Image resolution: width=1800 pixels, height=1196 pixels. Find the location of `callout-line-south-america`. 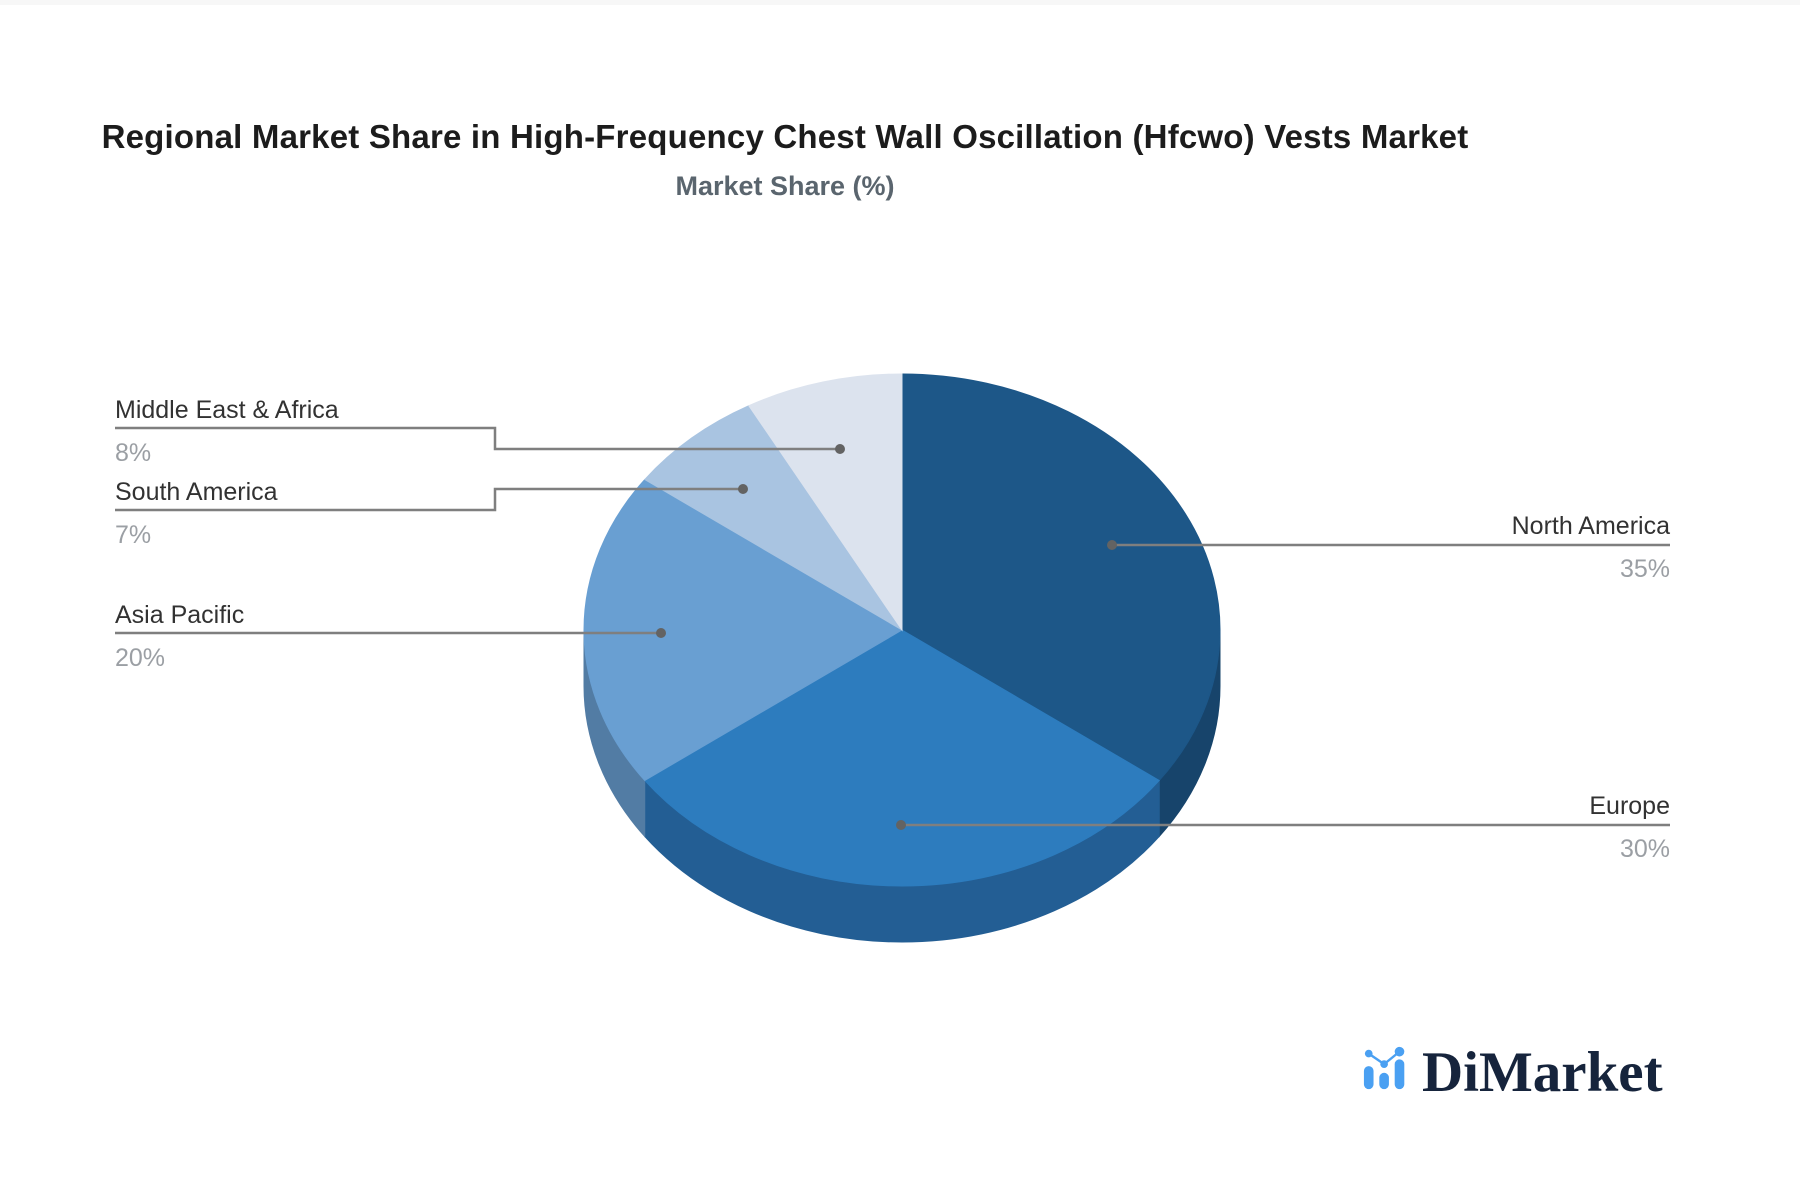

callout-line-south-america is located at coordinates (429, 499).